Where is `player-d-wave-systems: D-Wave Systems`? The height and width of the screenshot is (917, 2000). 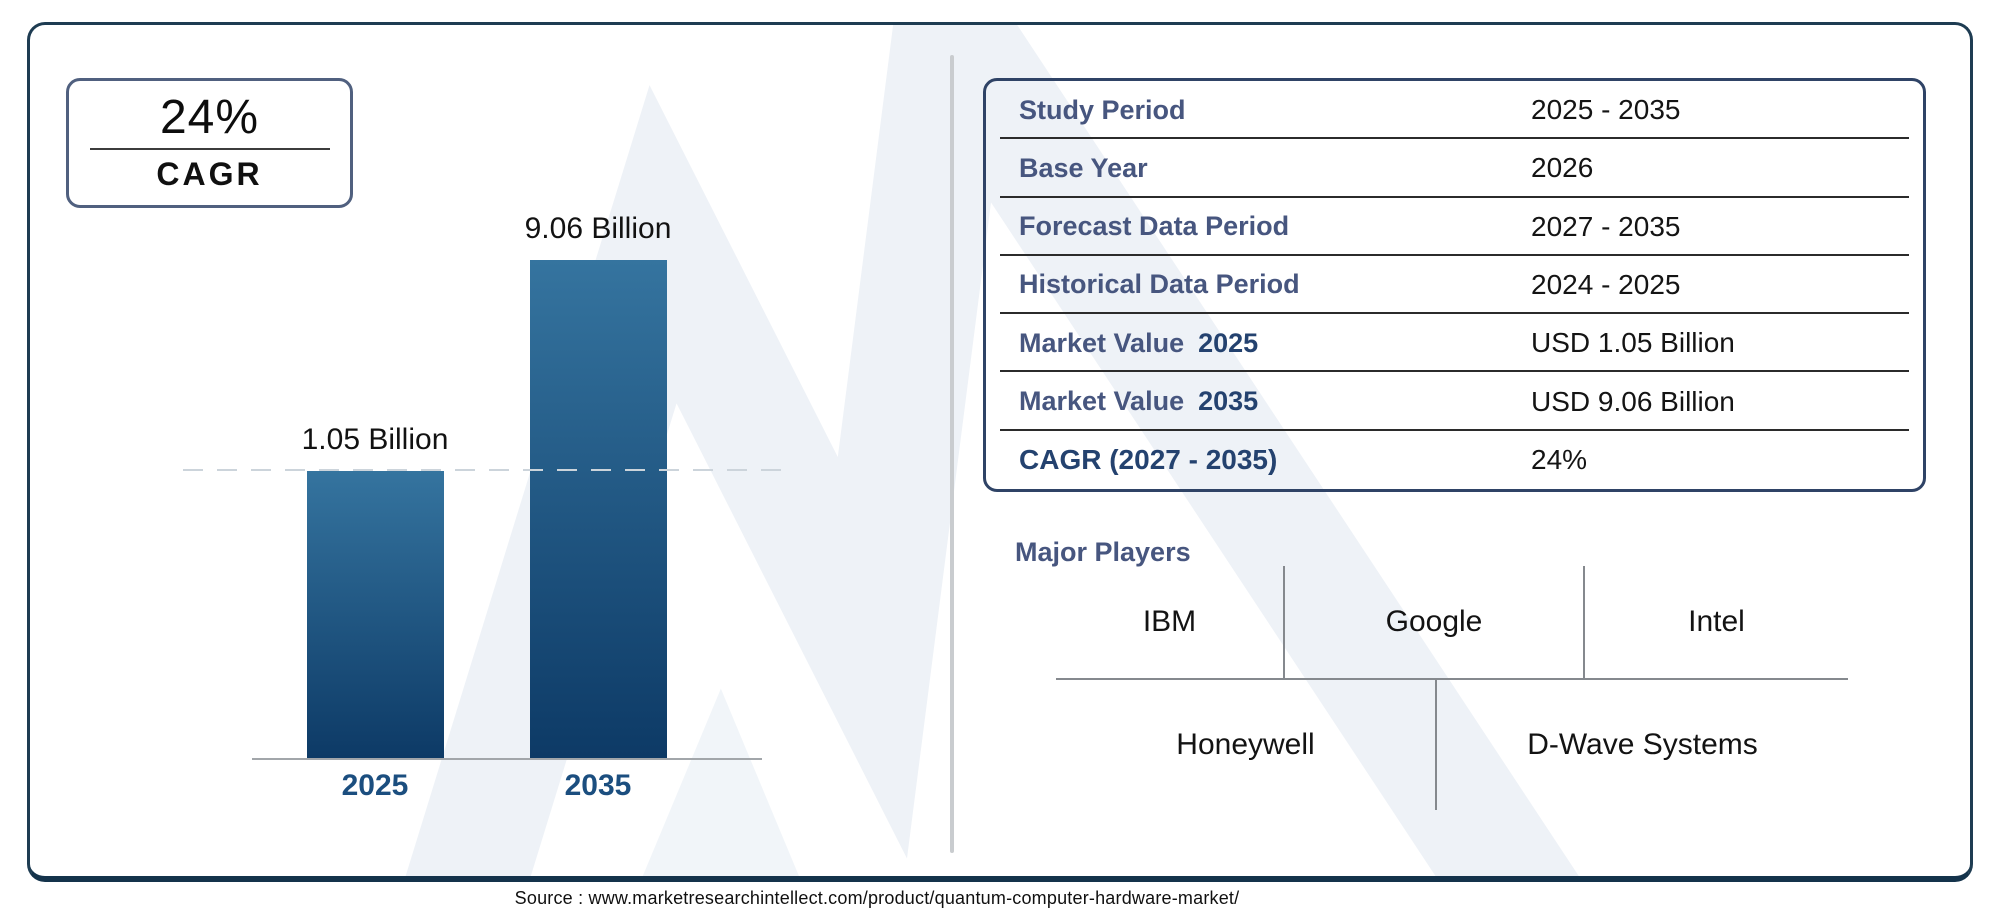 player-d-wave-systems: D-Wave Systems is located at coordinates (1642, 744).